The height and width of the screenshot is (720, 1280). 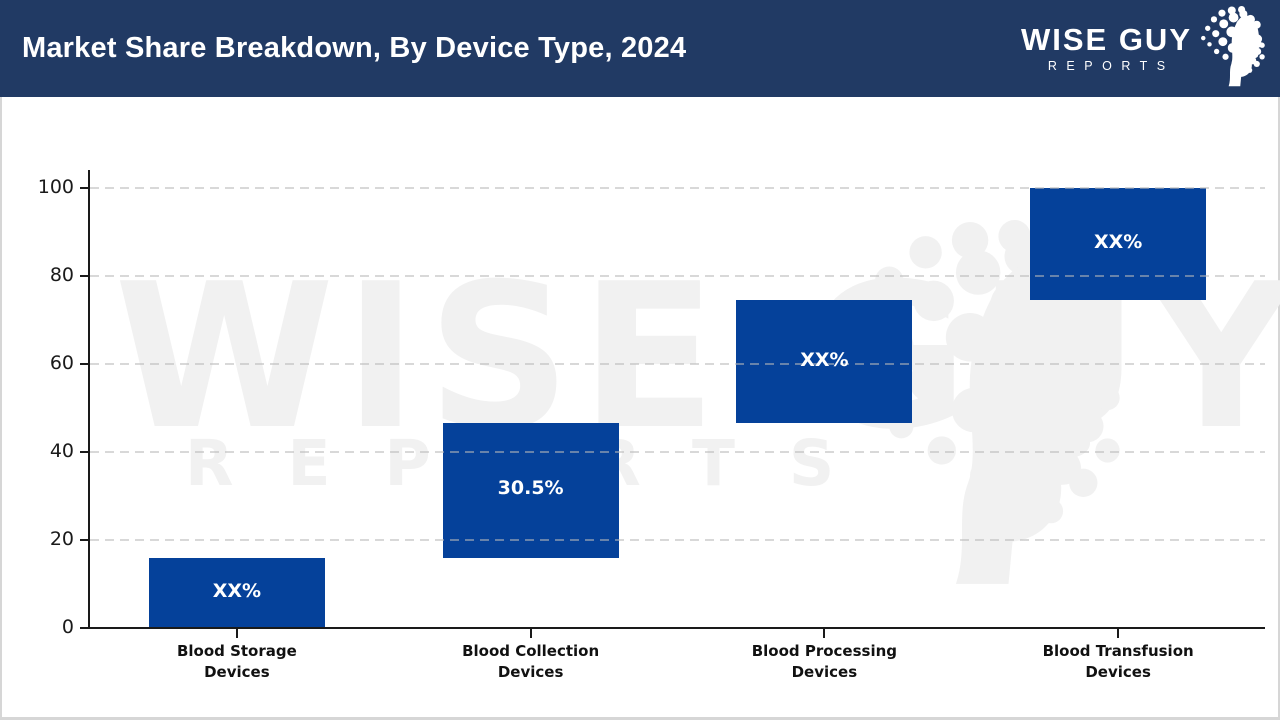 I want to click on brand-logo: WISE GUY REPORTS, so click(x=1143, y=48).